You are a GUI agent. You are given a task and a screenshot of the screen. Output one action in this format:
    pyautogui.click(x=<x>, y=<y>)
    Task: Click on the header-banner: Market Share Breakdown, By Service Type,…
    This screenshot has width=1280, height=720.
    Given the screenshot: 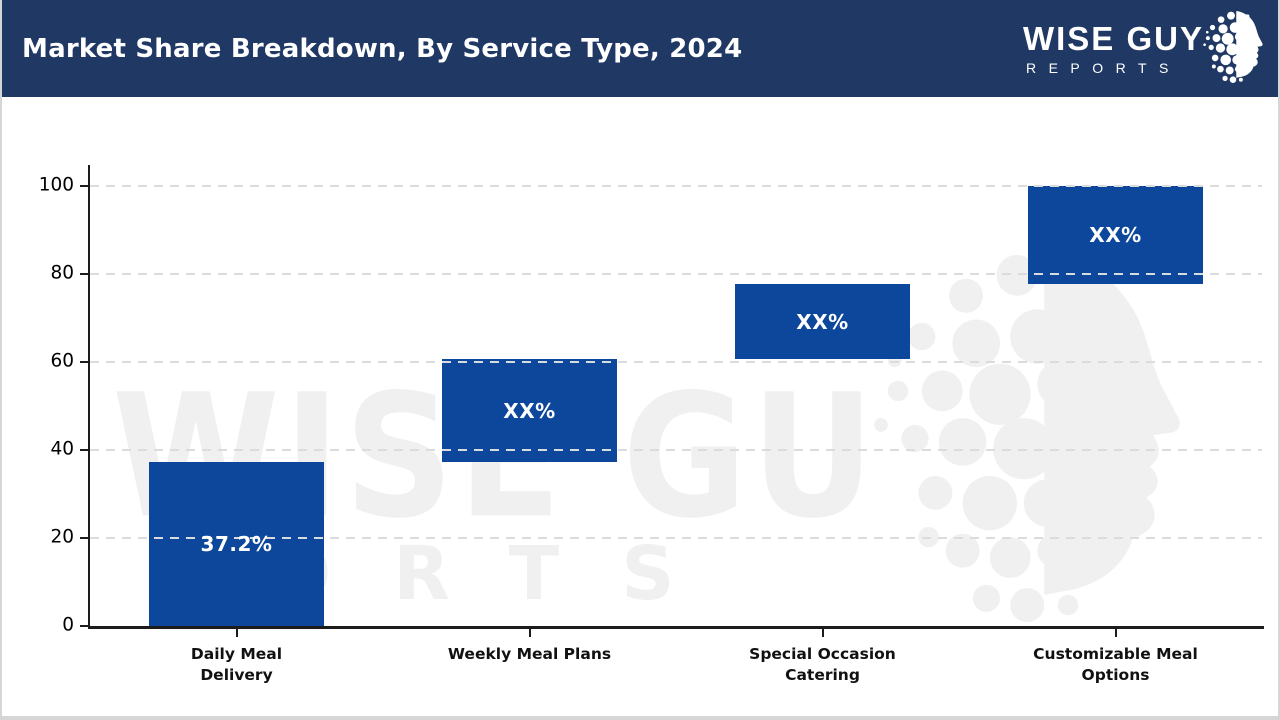 What is the action you would take?
    pyautogui.click(x=640, y=48)
    